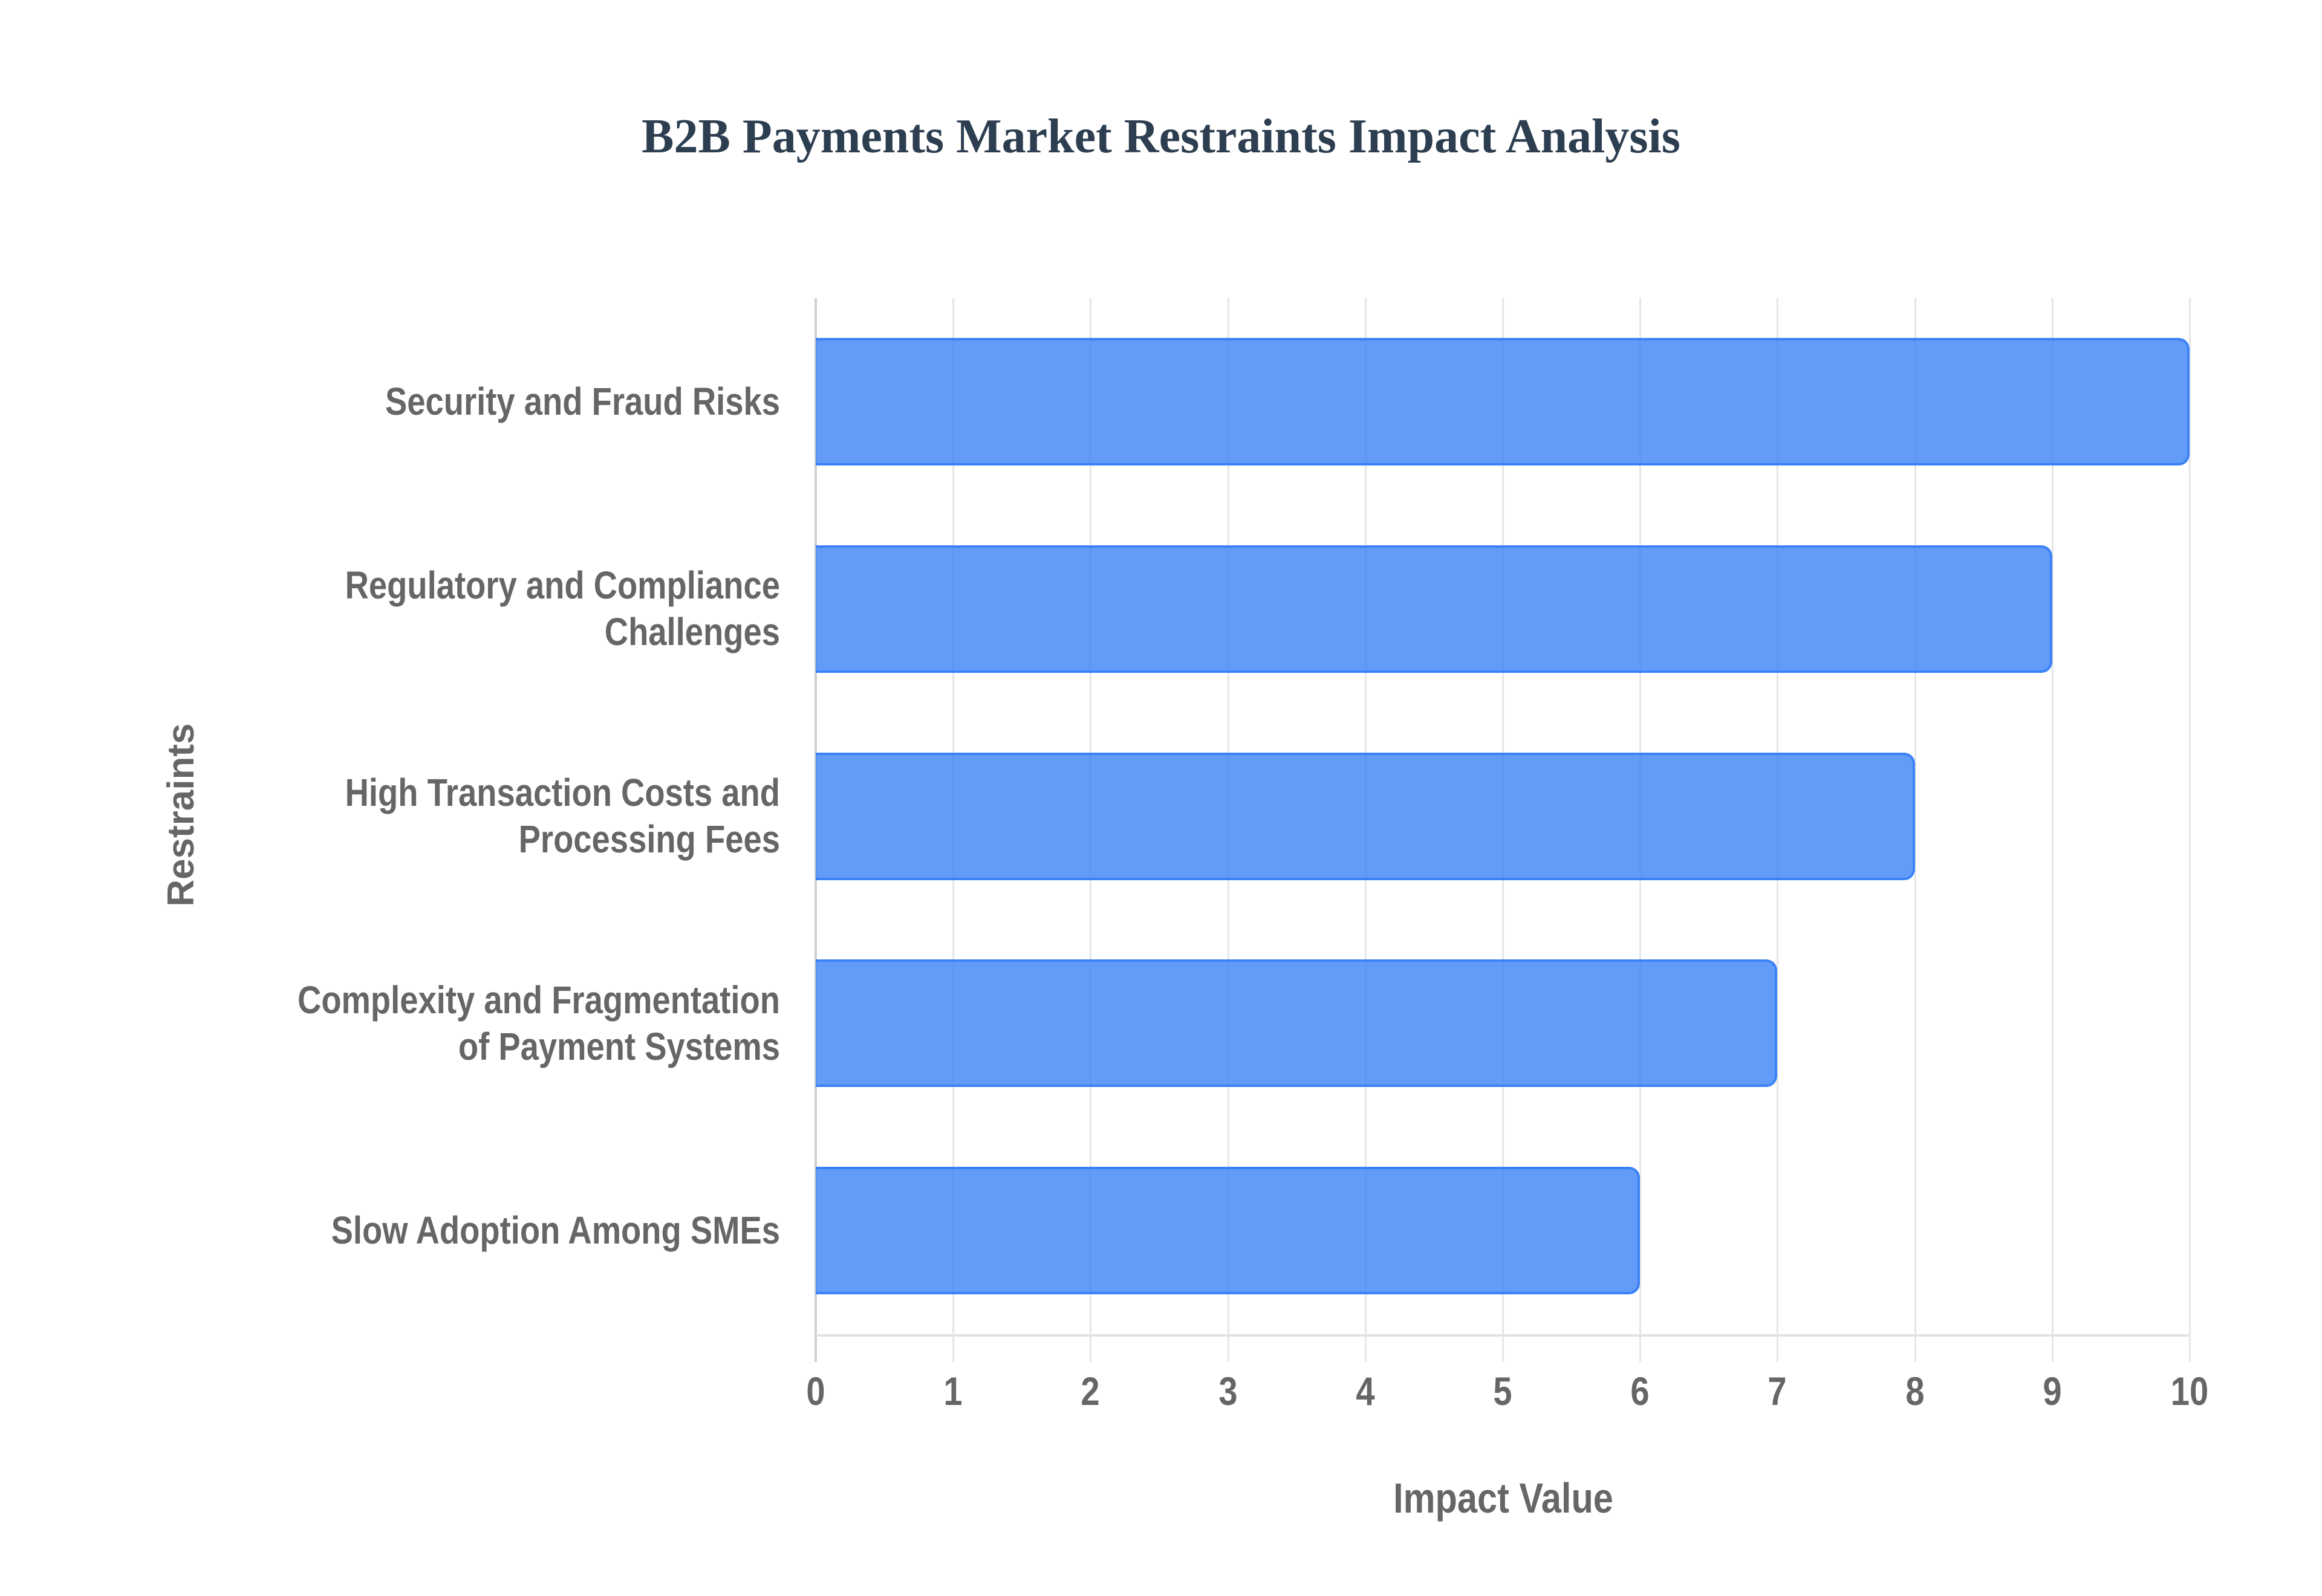 The image size is (2322, 1596). I want to click on x-tick-label: 5, so click(1502, 1391).